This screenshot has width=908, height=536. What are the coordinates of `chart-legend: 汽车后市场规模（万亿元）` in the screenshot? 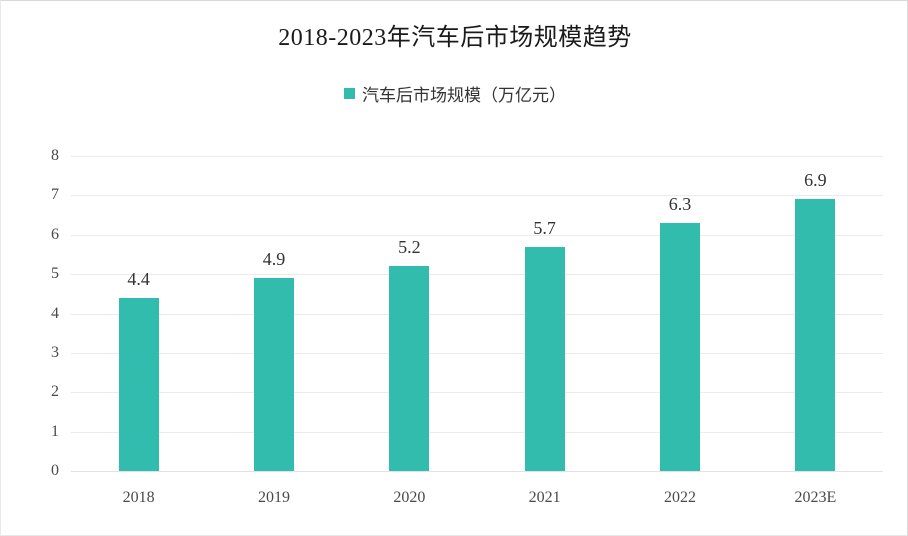 It's located at (454, 93).